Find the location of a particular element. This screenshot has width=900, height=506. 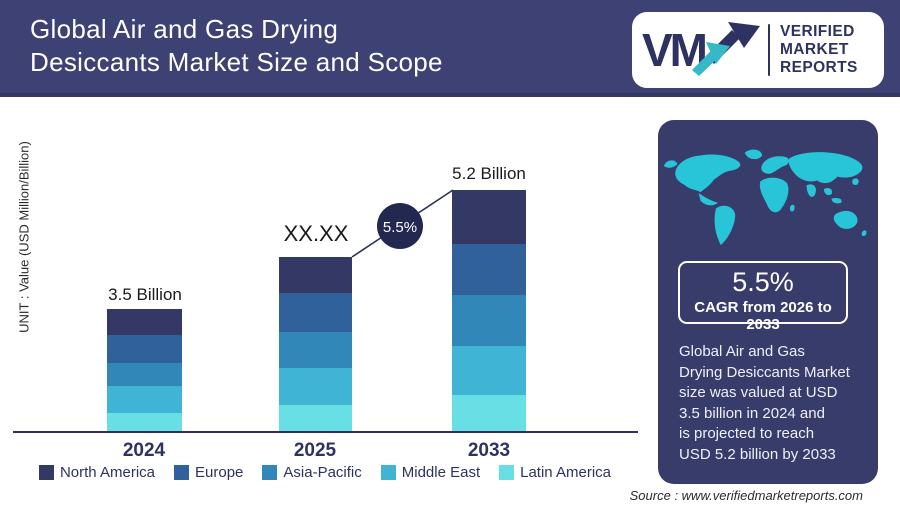

bar-value-label: 5.2 Billion is located at coordinates (489, 173).